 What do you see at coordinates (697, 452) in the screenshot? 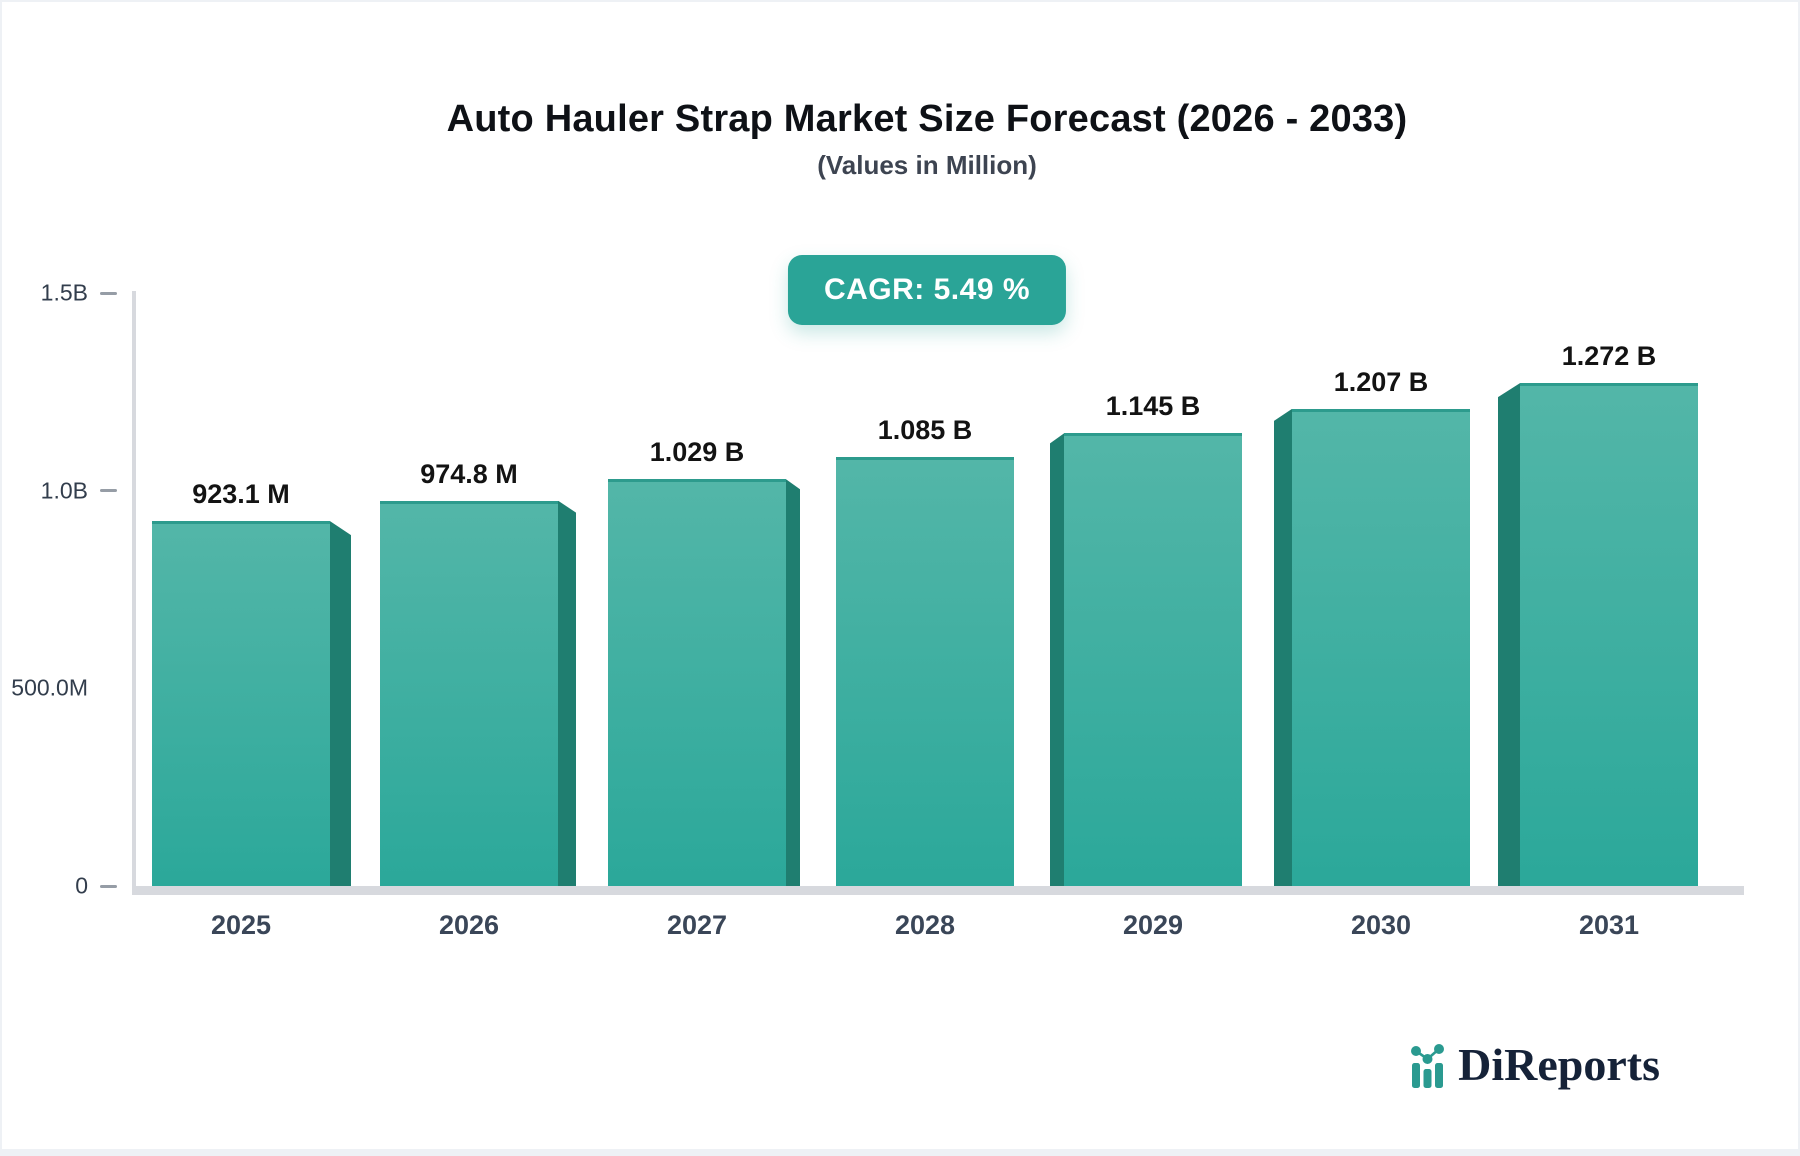
I see `bar-value-label: 1.029 B` at bounding box center [697, 452].